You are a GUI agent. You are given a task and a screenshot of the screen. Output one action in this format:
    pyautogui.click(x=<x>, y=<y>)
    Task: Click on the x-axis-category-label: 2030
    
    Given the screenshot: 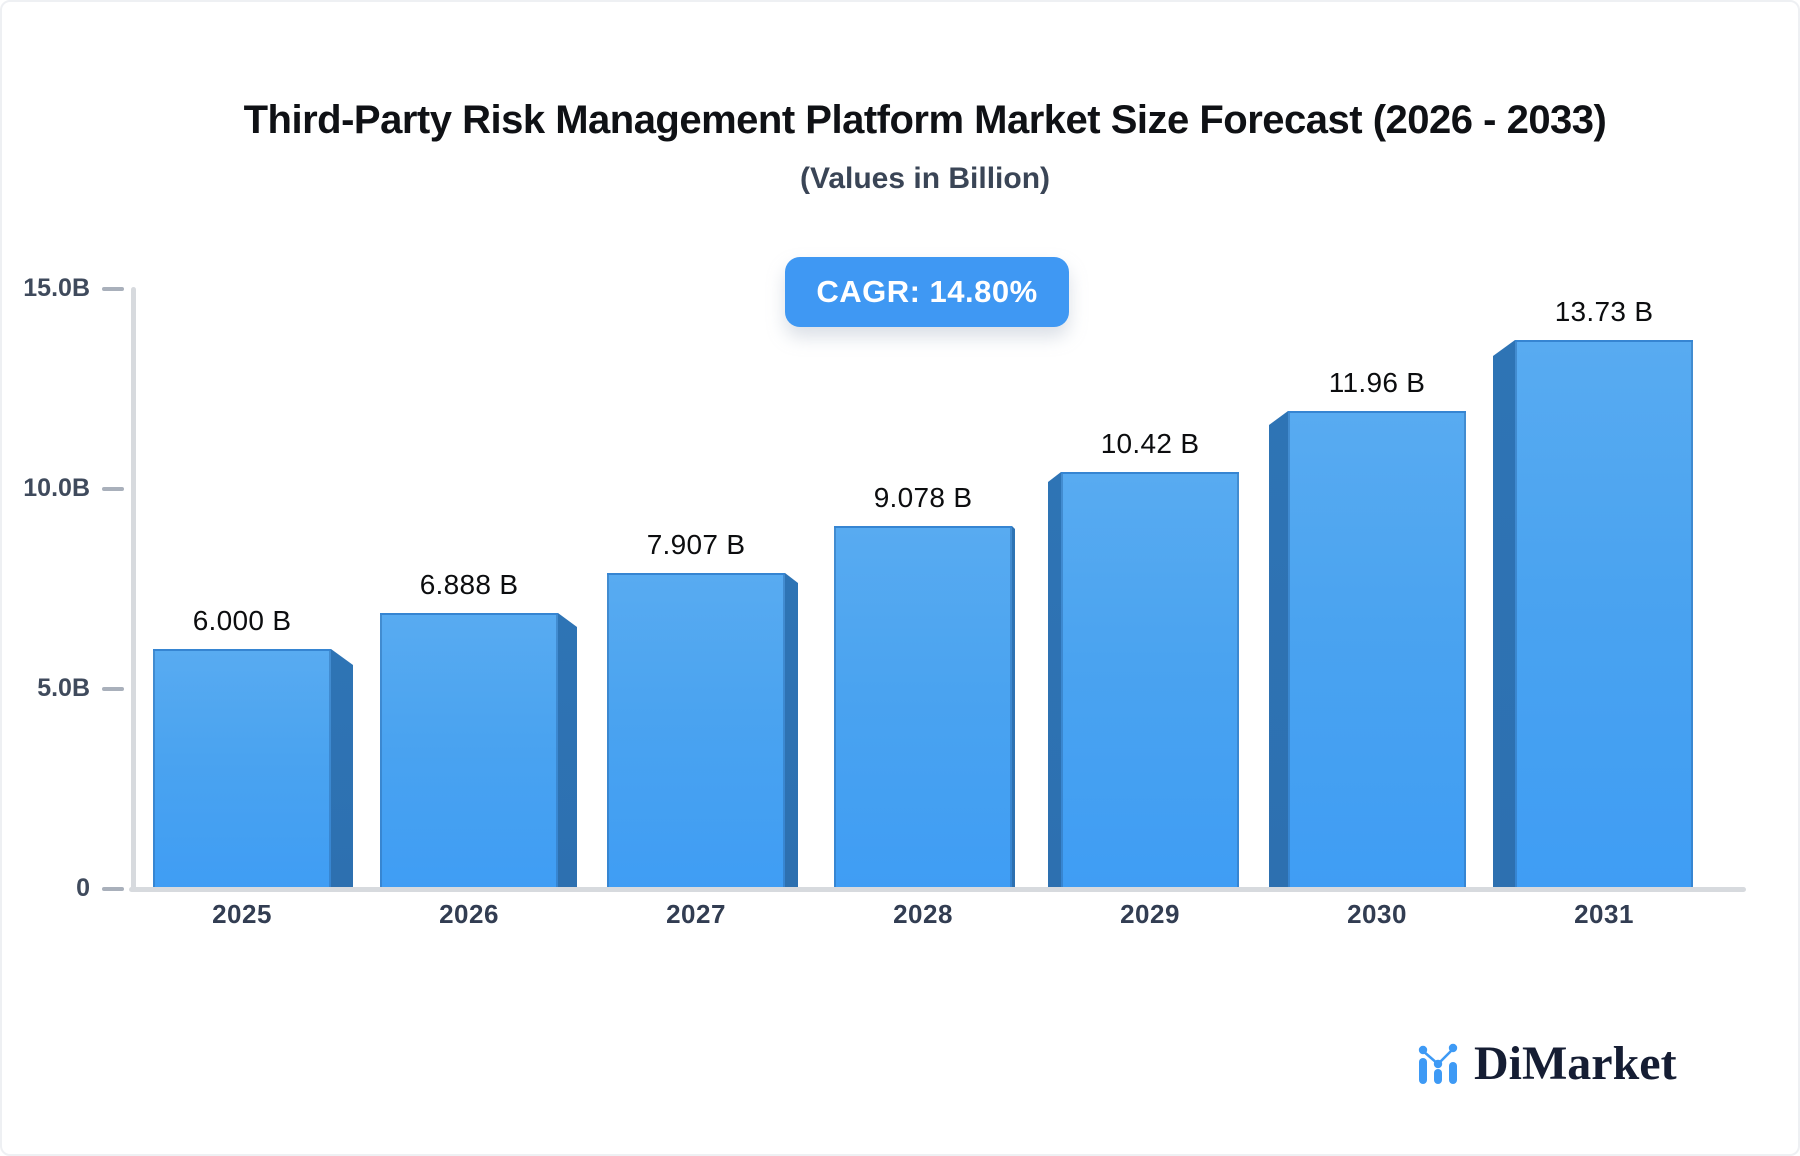 What is the action you would take?
    pyautogui.click(x=1377, y=914)
    